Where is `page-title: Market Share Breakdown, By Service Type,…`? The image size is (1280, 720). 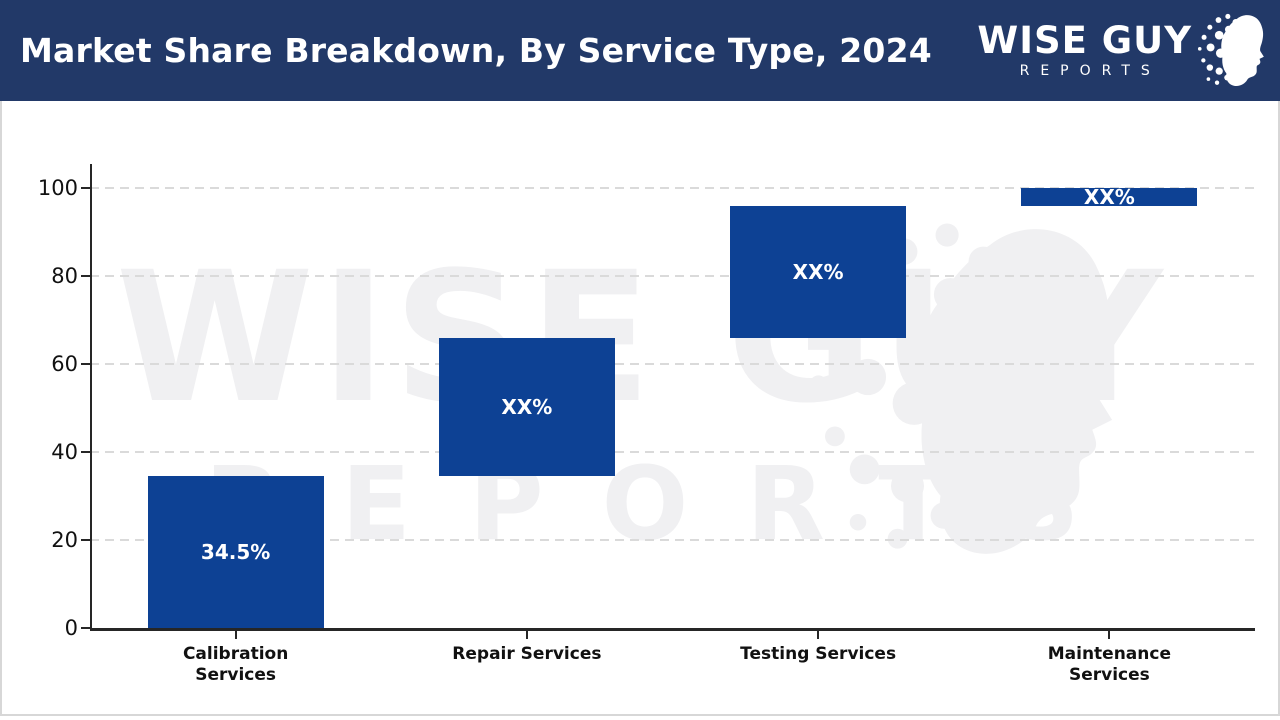 page-title: Market Share Breakdown, By Service Type,… is located at coordinates (476, 50).